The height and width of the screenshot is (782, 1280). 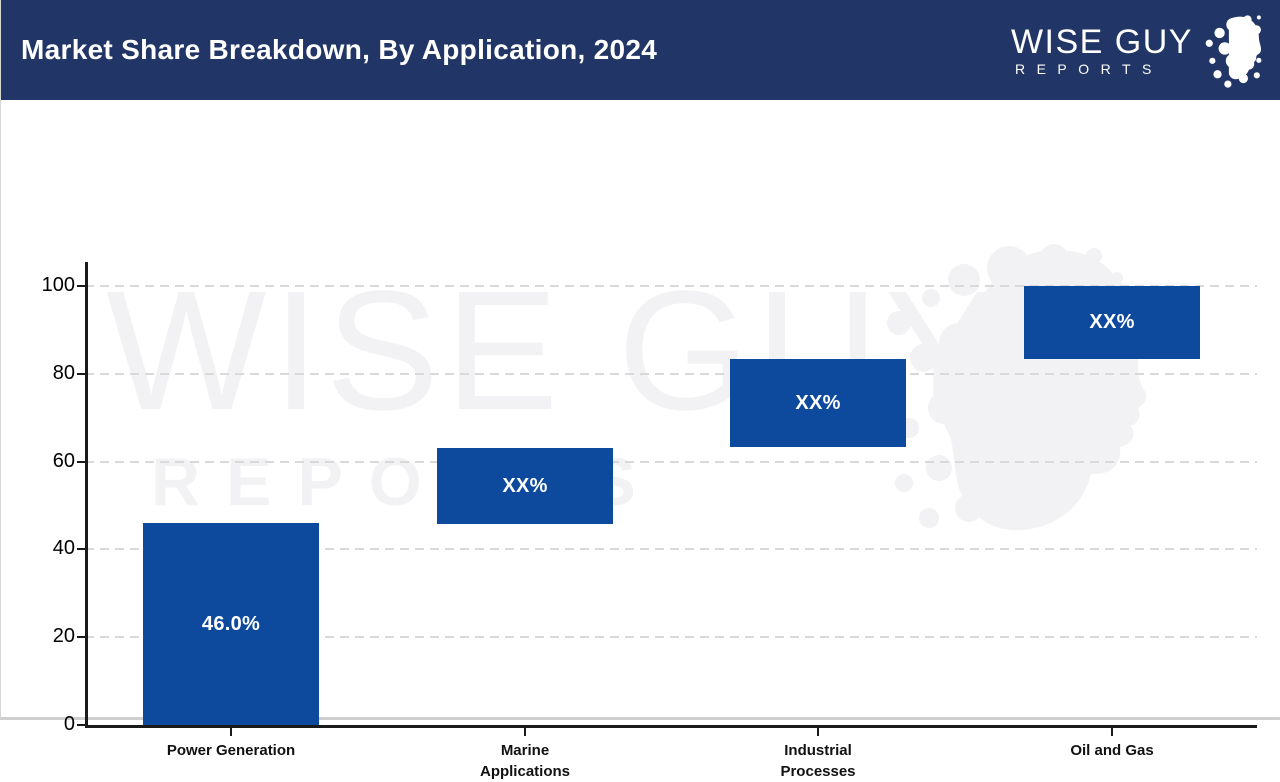 I want to click on watermark-head-graphic, so click(x=1017, y=387).